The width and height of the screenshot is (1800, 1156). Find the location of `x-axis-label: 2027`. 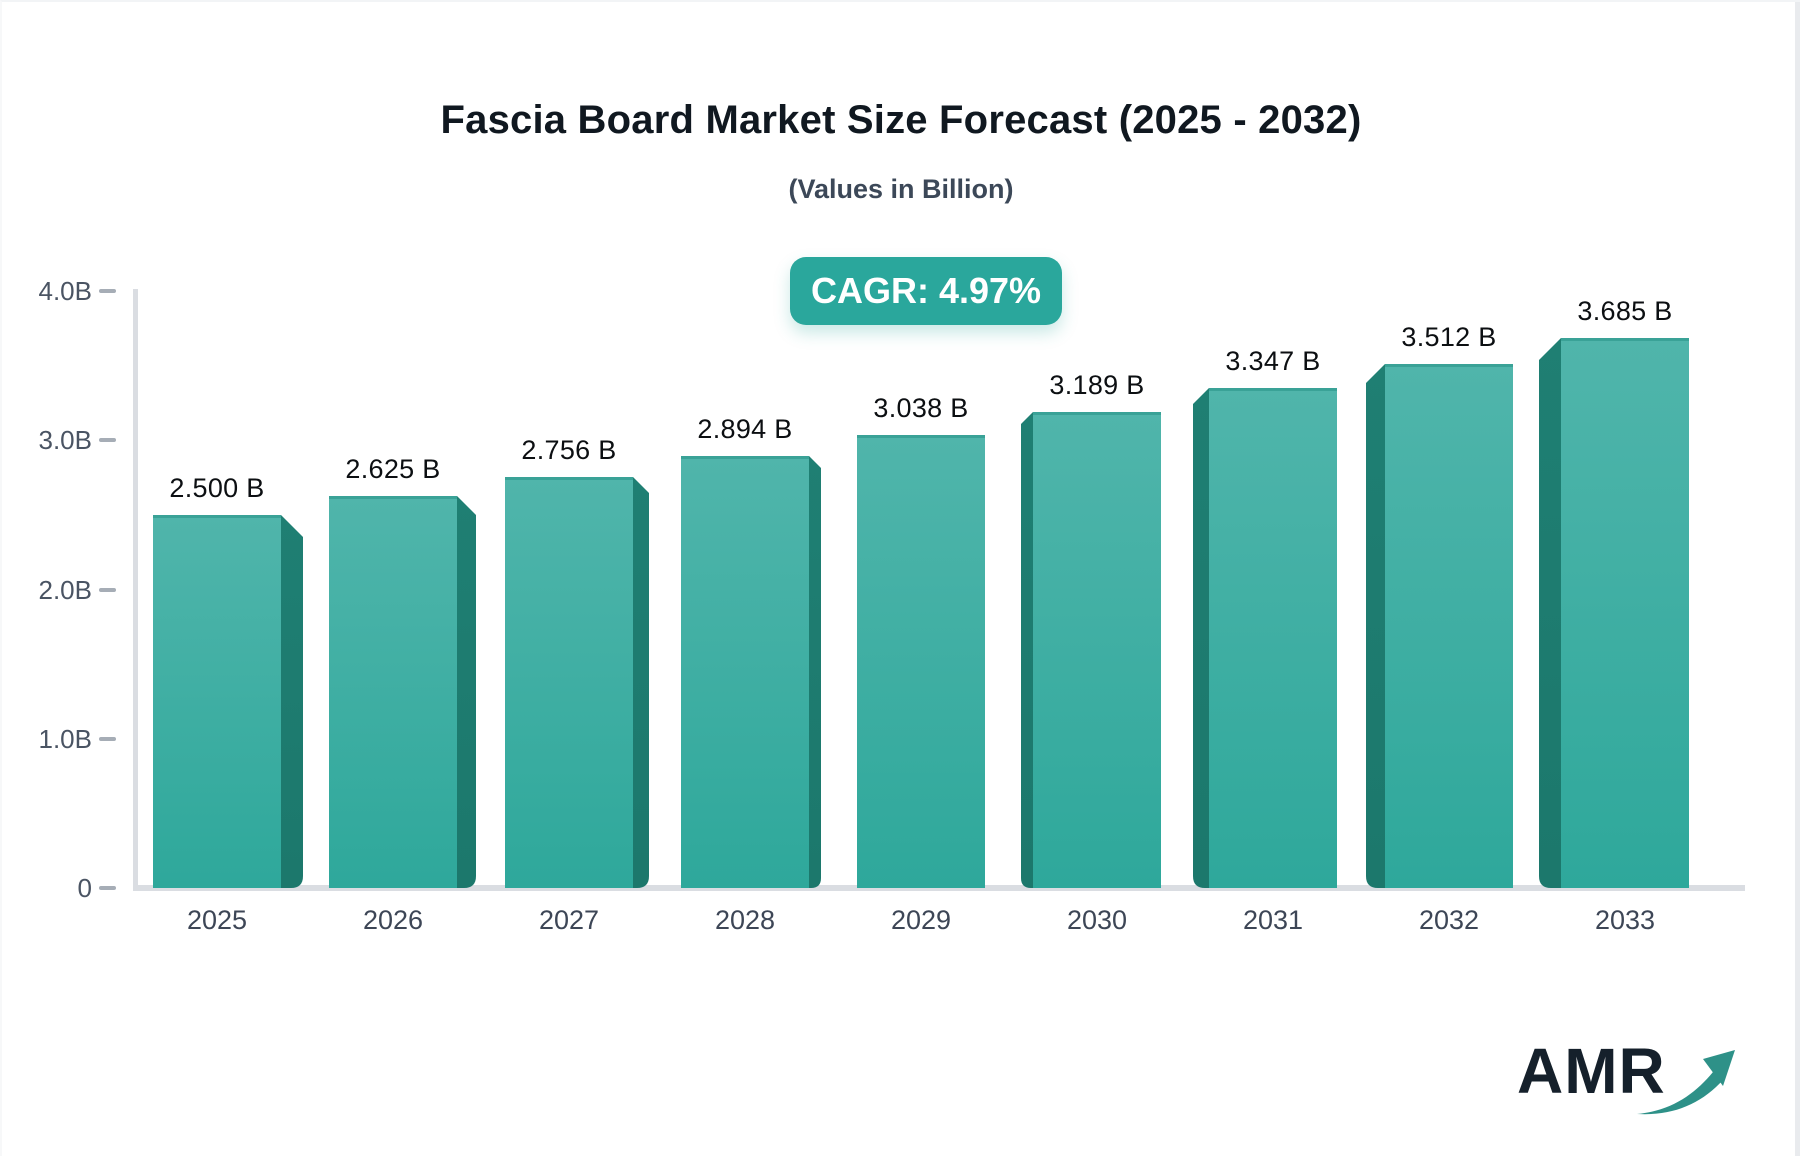

x-axis-label: 2027 is located at coordinates (569, 920).